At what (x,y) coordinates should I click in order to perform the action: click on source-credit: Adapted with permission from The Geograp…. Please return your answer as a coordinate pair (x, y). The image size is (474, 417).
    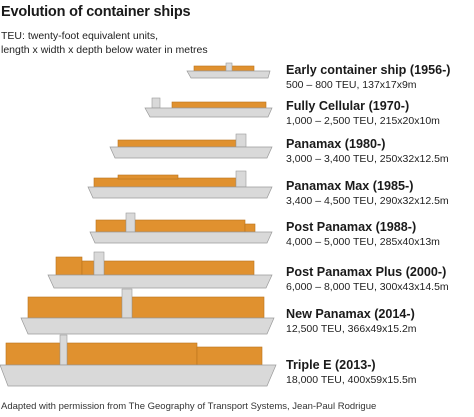
    Looking at the image, I should click on (189, 406).